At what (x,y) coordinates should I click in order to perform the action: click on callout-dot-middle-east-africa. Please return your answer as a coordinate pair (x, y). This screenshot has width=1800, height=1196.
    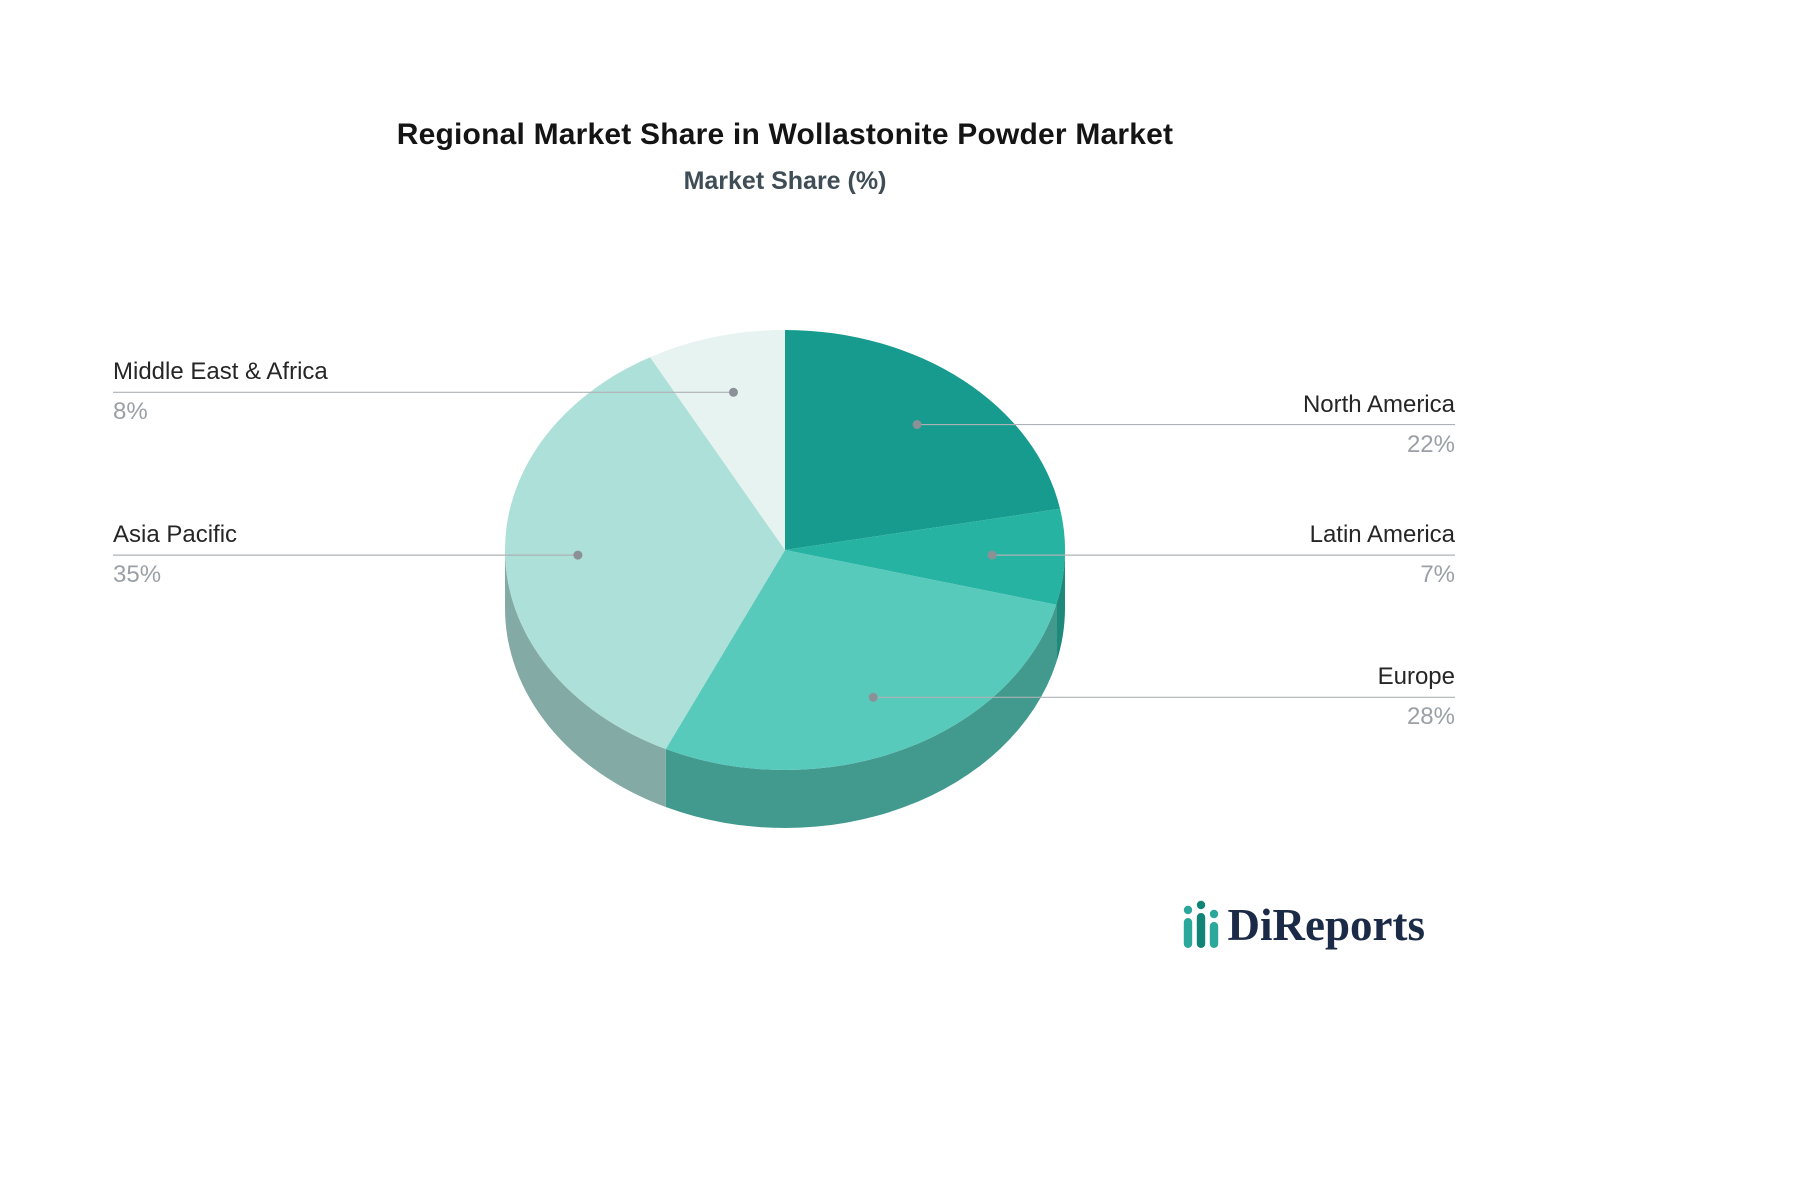
    Looking at the image, I should click on (733, 392).